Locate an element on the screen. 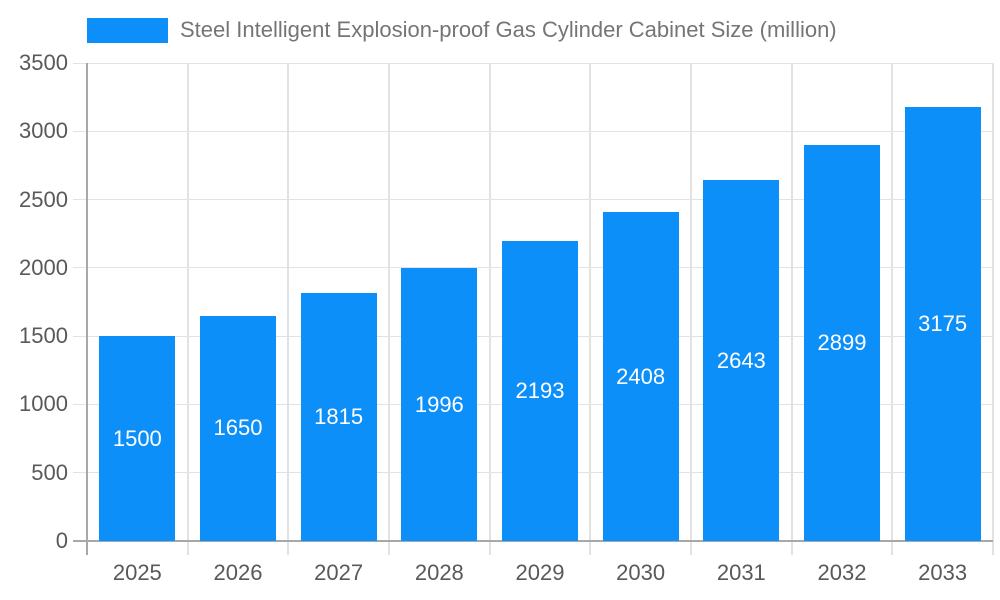 The width and height of the screenshot is (1000, 600). bar-value-label: 2408 is located at coordinates (641, 376).